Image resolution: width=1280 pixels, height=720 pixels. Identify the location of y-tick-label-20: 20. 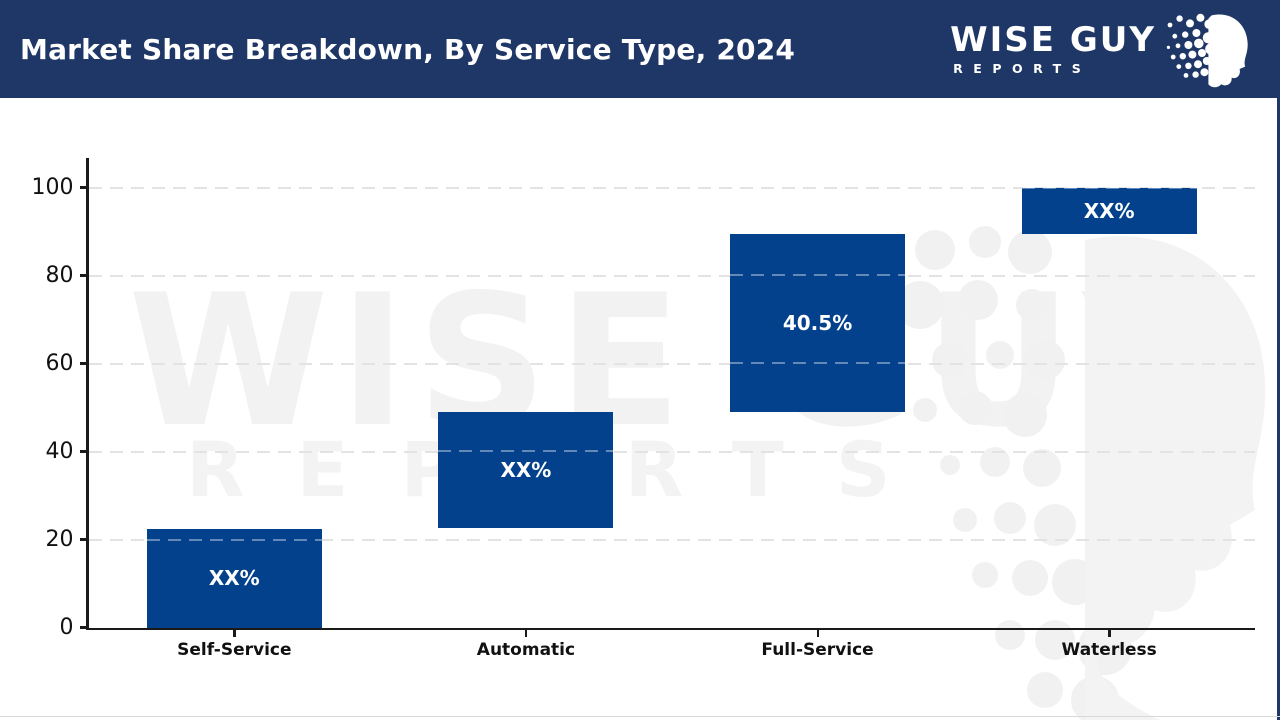
(59, 539).